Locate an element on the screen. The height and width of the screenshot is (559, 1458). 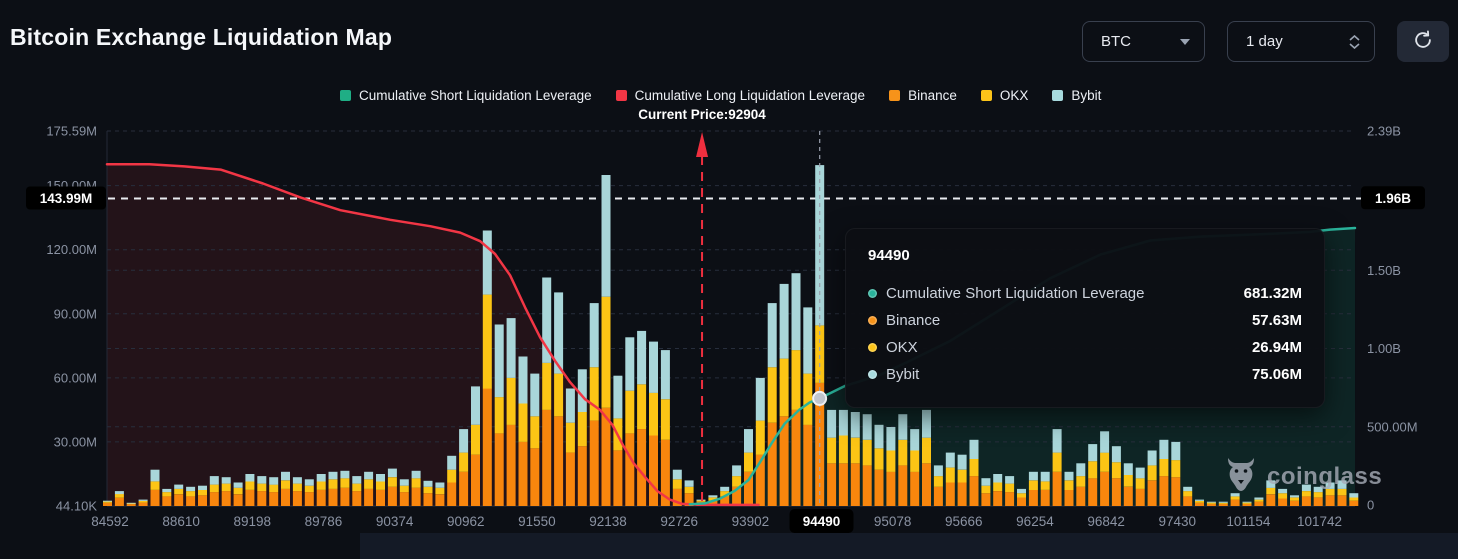
legend-item-bybit: Bybit is located at coordinates (1076, 95).